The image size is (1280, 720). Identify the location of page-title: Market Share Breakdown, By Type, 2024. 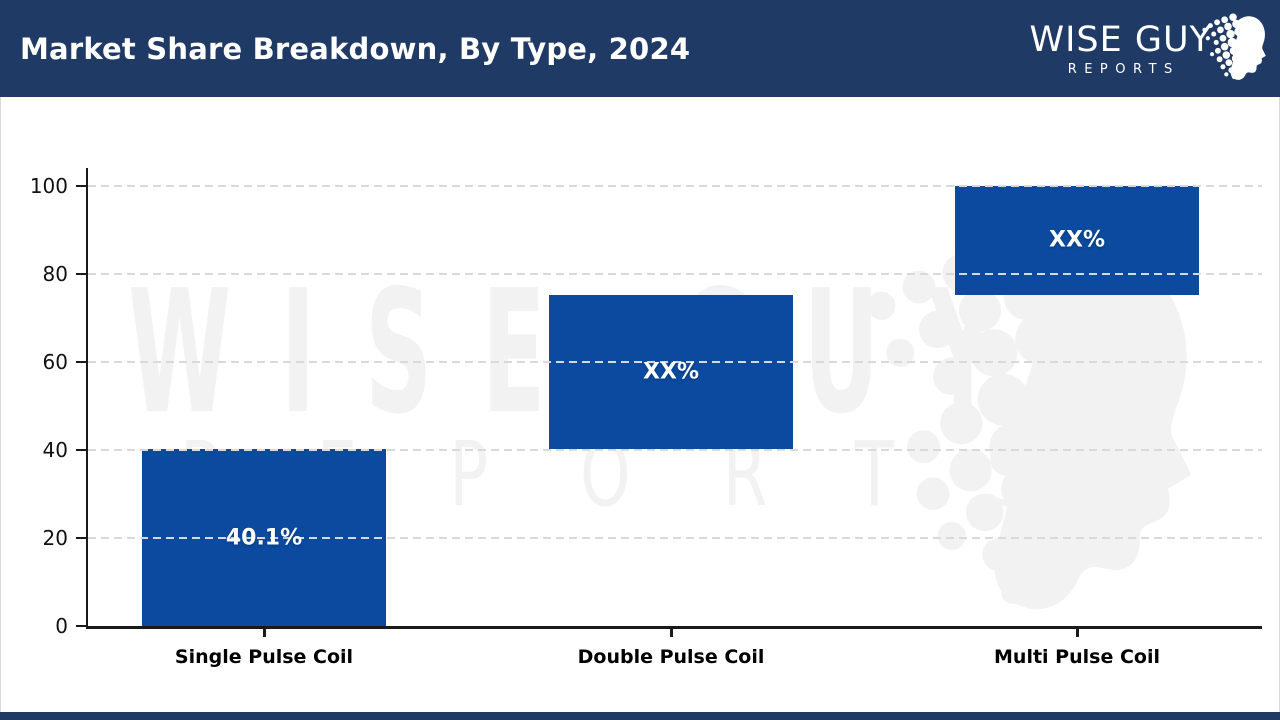
(355, 48).